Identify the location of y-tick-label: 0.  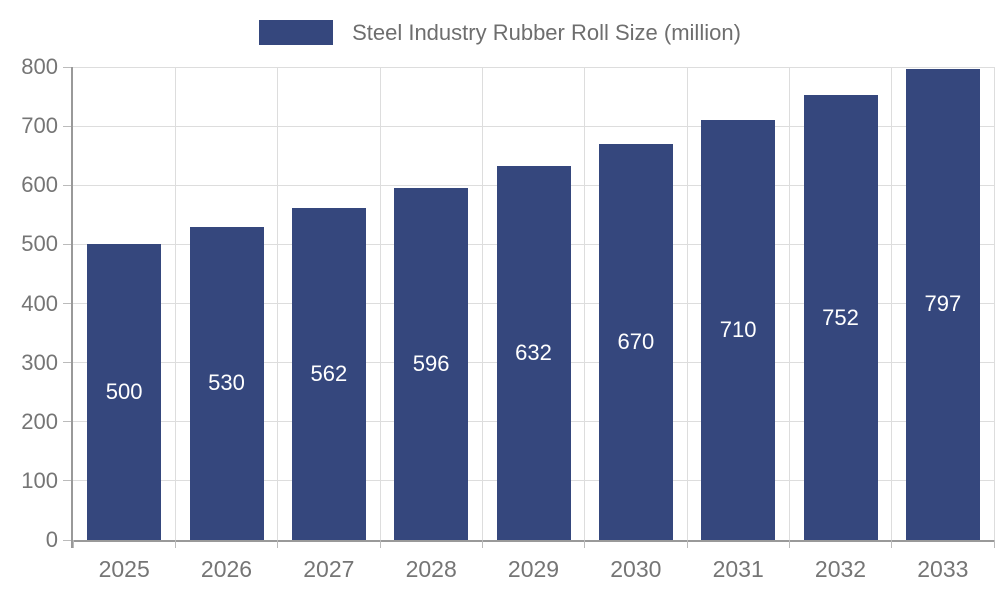
(51, 539).